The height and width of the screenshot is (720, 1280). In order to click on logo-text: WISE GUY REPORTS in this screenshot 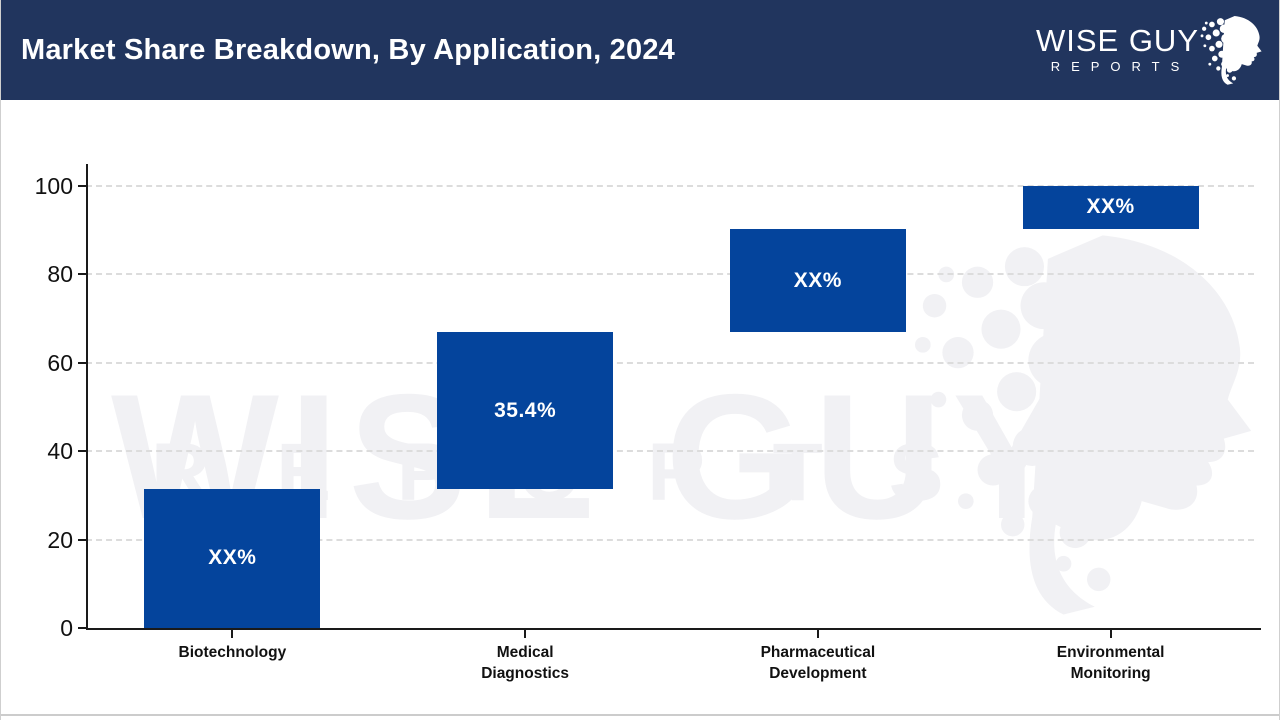, I will do `click(1117, 50)`.